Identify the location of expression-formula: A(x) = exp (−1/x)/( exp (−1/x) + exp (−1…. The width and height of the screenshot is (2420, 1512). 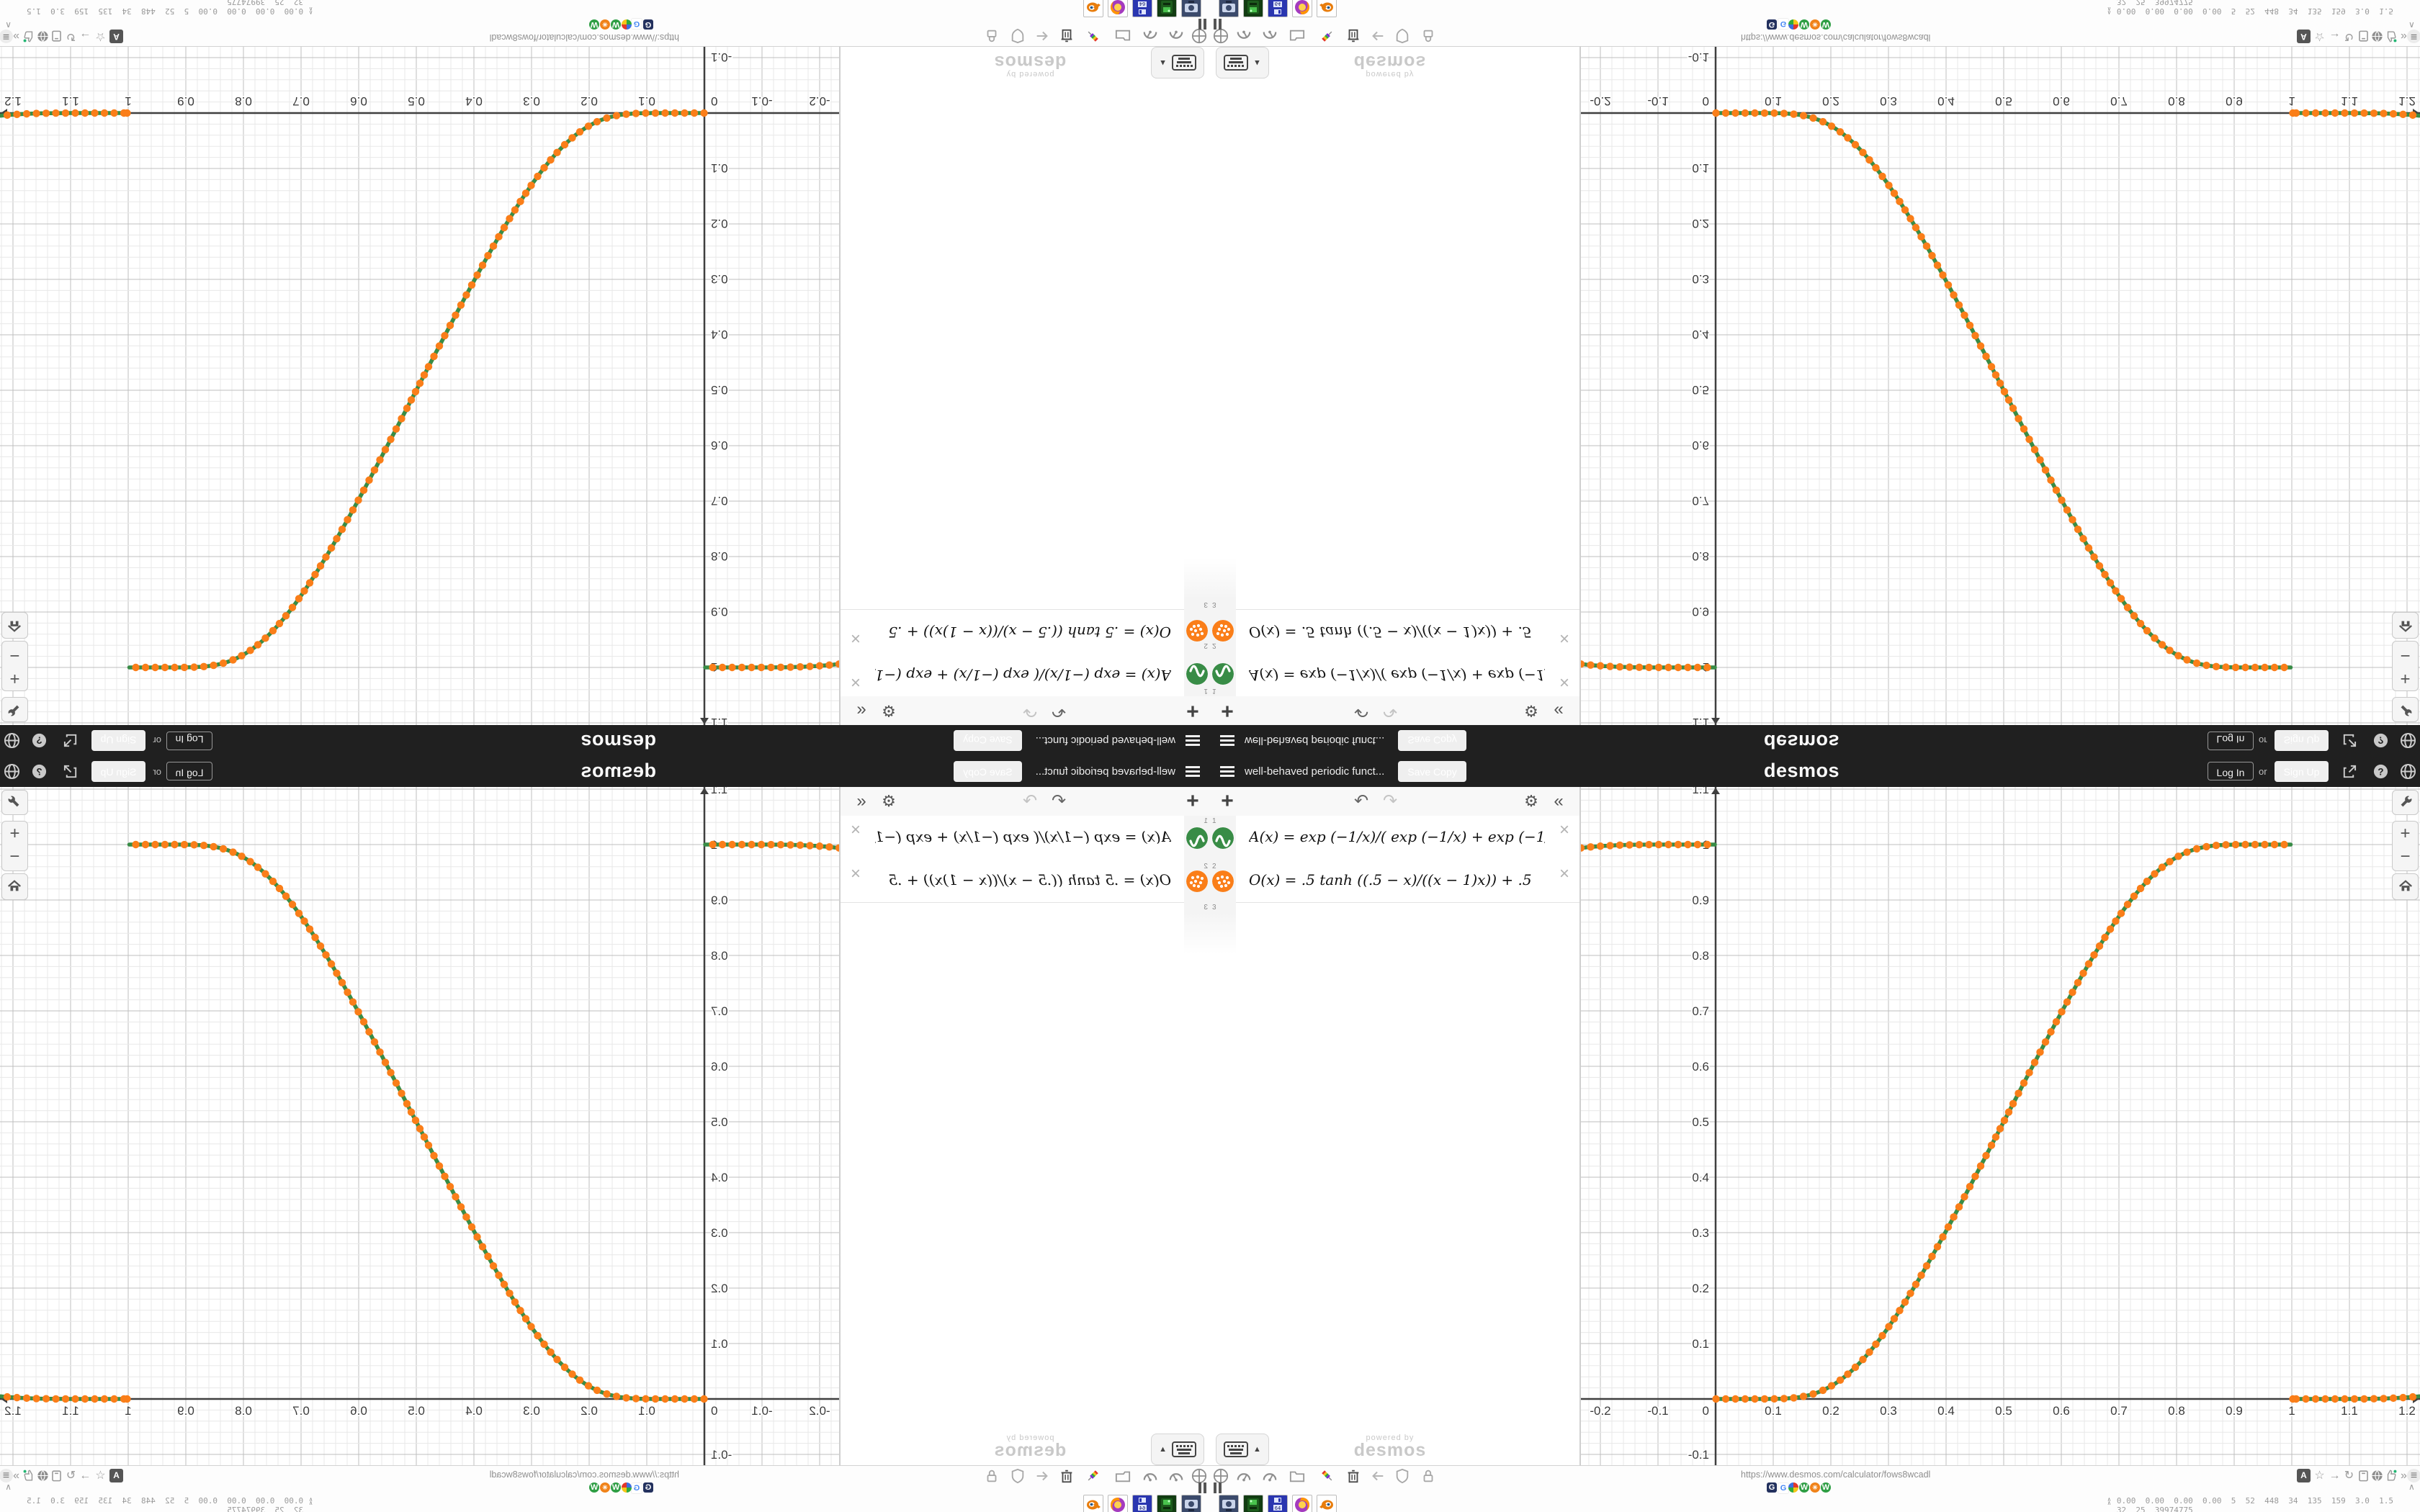
(1397, 675).